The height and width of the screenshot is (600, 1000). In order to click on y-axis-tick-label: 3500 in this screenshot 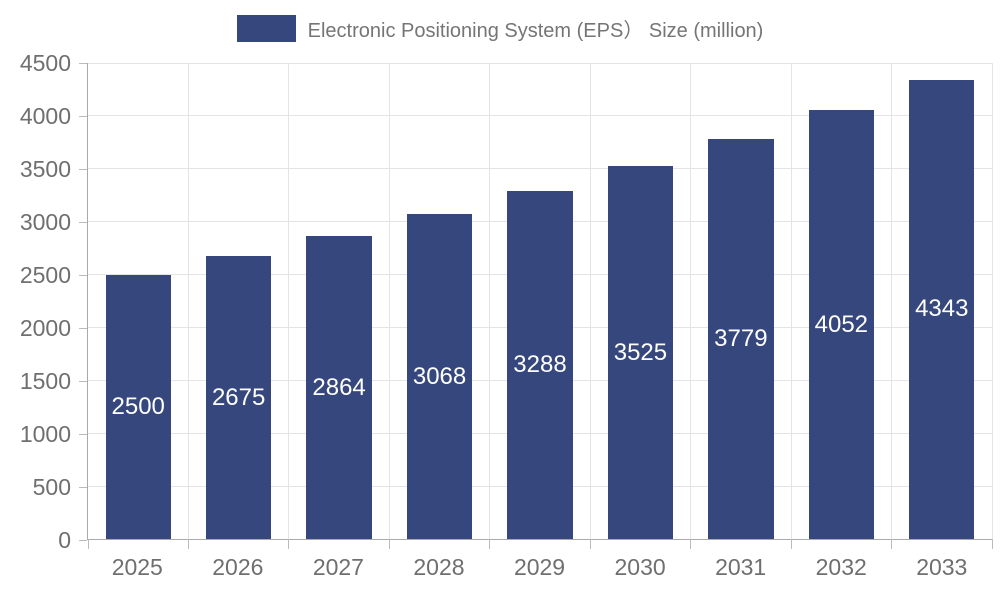, I will do `click(45, 169)`.